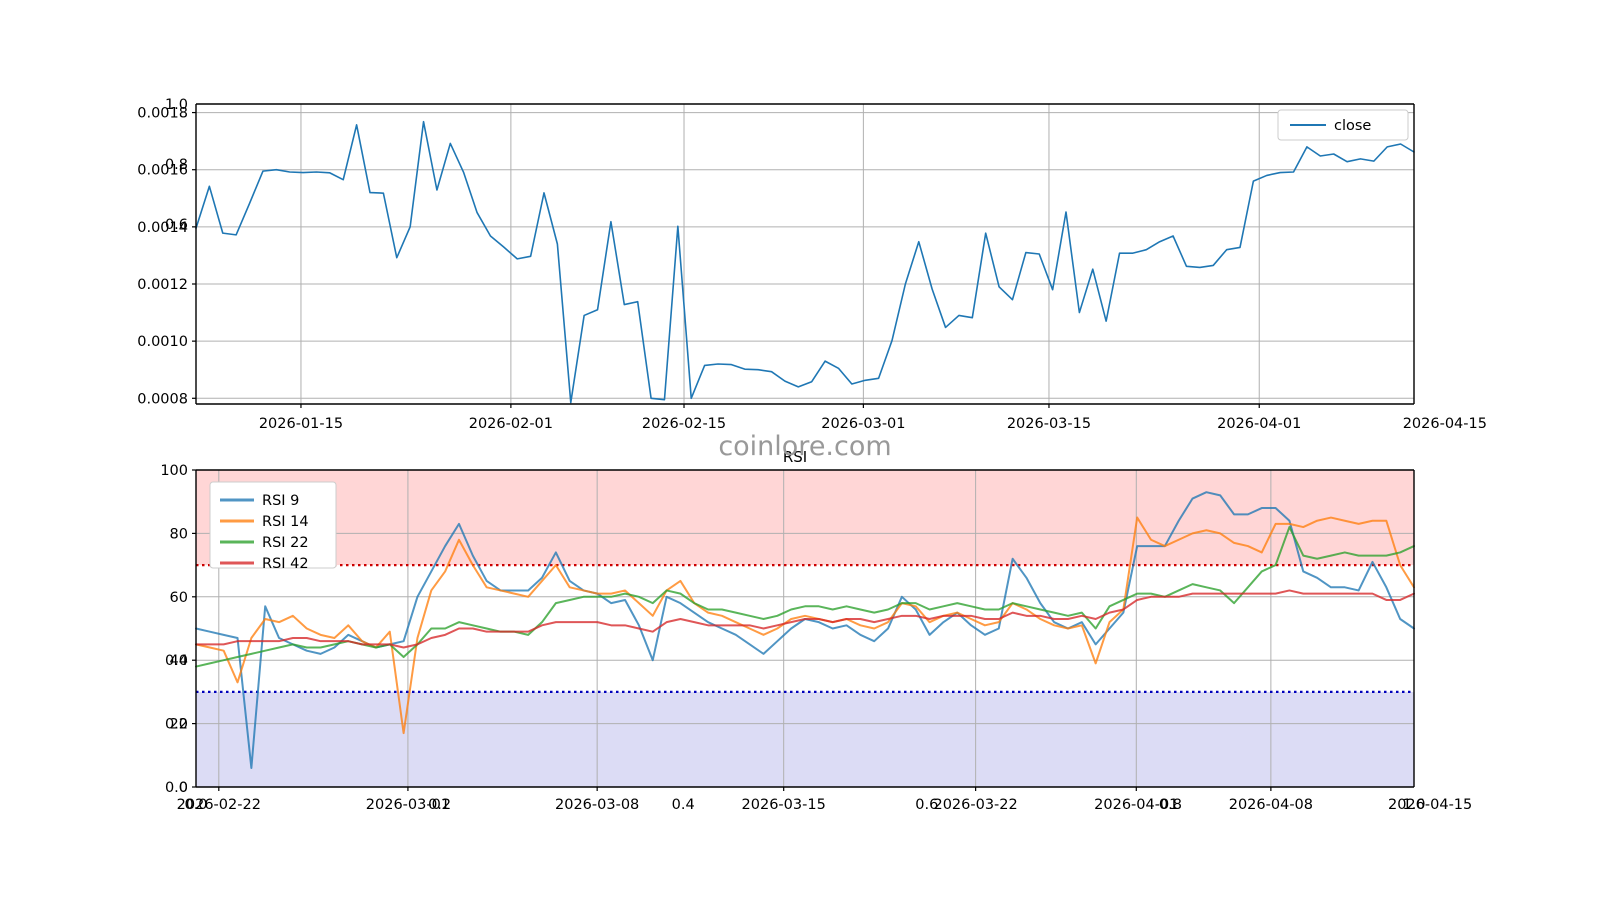 This screenshot has height=900, width=1600. I want to click on rsi-legend: RSI 9 RSI 14 RSI 22 RSI 42, so click(273, 526).